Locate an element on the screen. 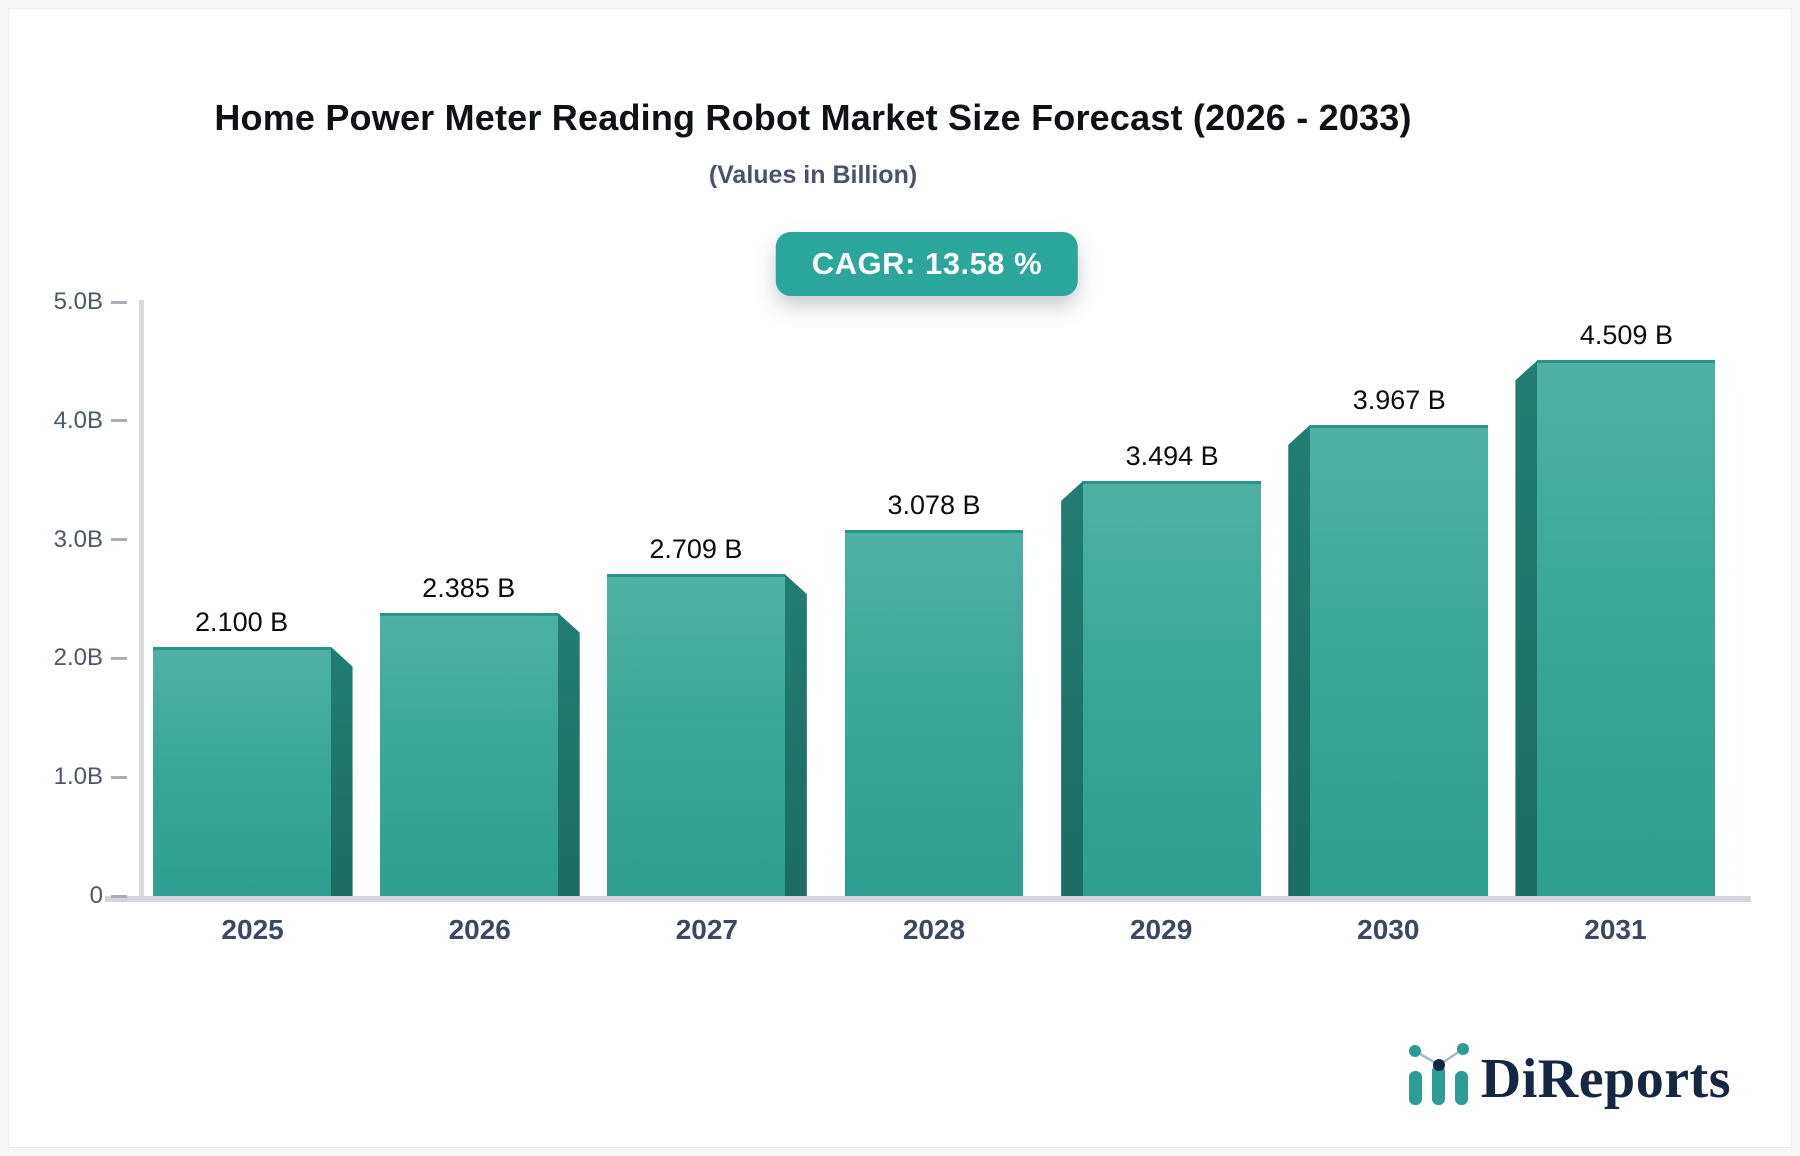  bar-2029 is located at coordinates (1161, 688).